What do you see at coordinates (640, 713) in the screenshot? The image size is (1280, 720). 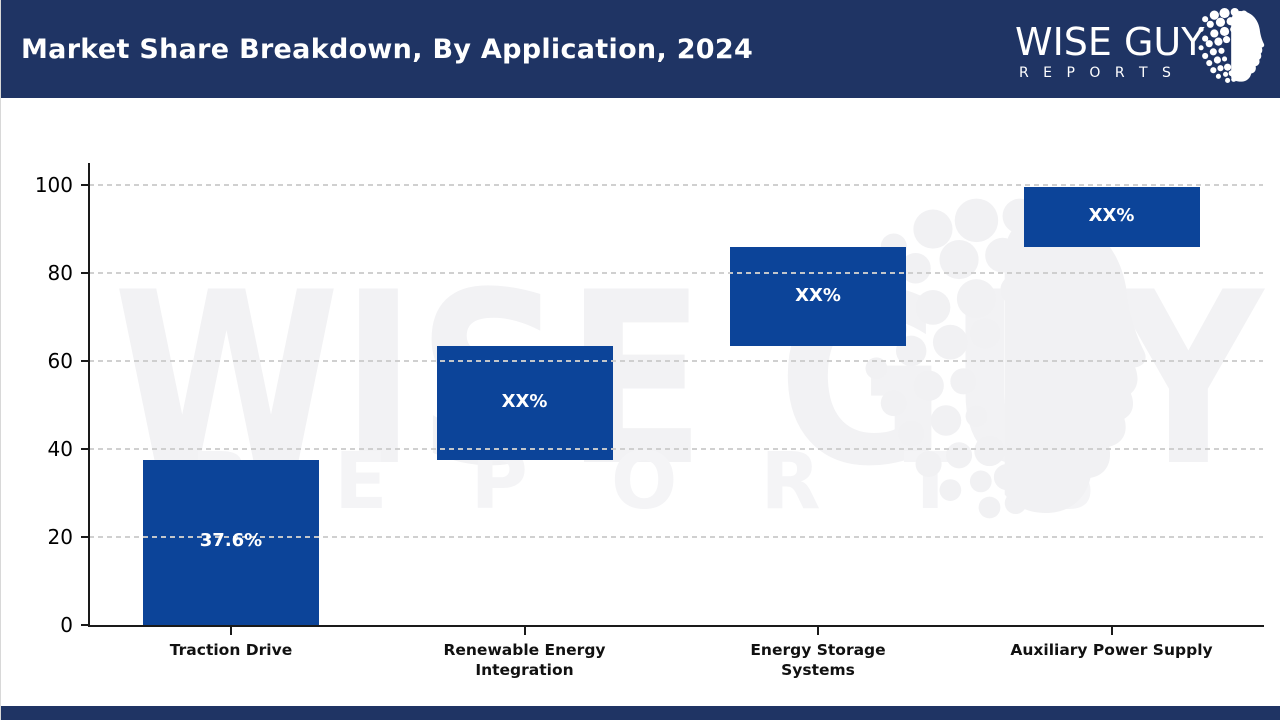 I see `footer-bar` at bounding box center [640, 713].